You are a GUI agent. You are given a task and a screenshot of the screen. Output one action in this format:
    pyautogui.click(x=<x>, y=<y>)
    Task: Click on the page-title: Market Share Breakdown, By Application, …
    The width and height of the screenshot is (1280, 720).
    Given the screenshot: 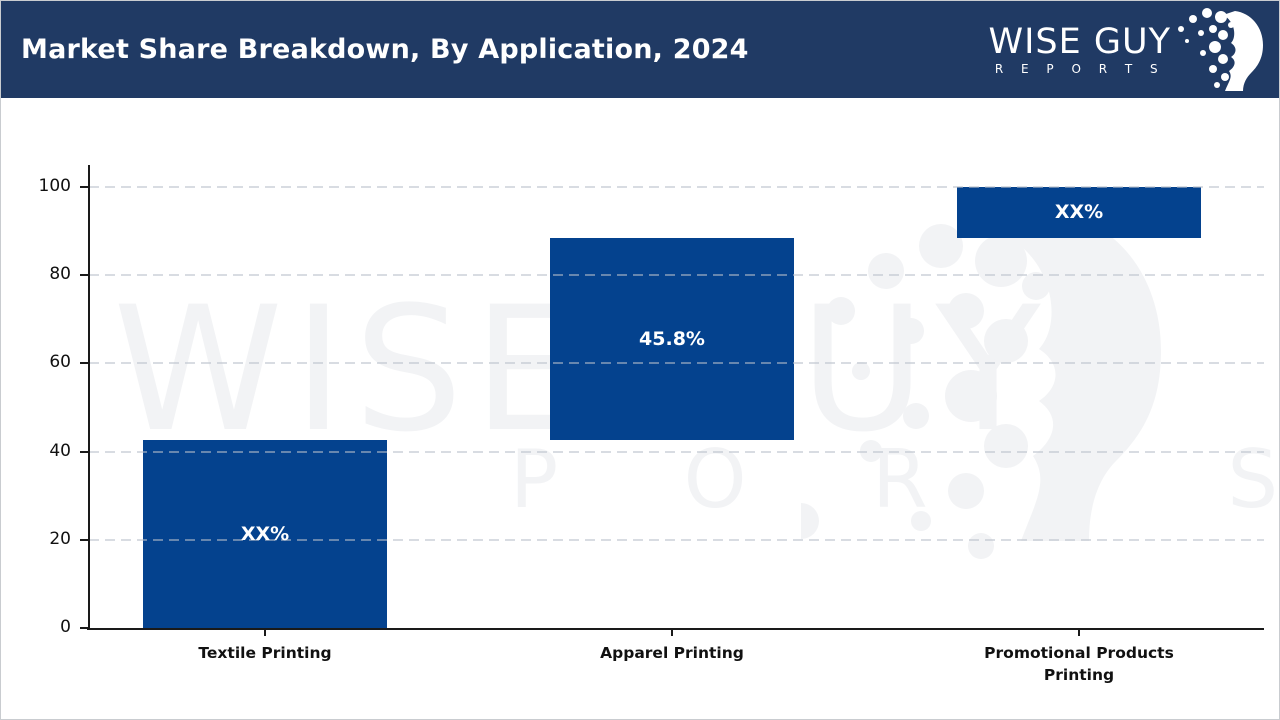 What is the action you would take?
    pyautogui.click(x=385, y=49)
    